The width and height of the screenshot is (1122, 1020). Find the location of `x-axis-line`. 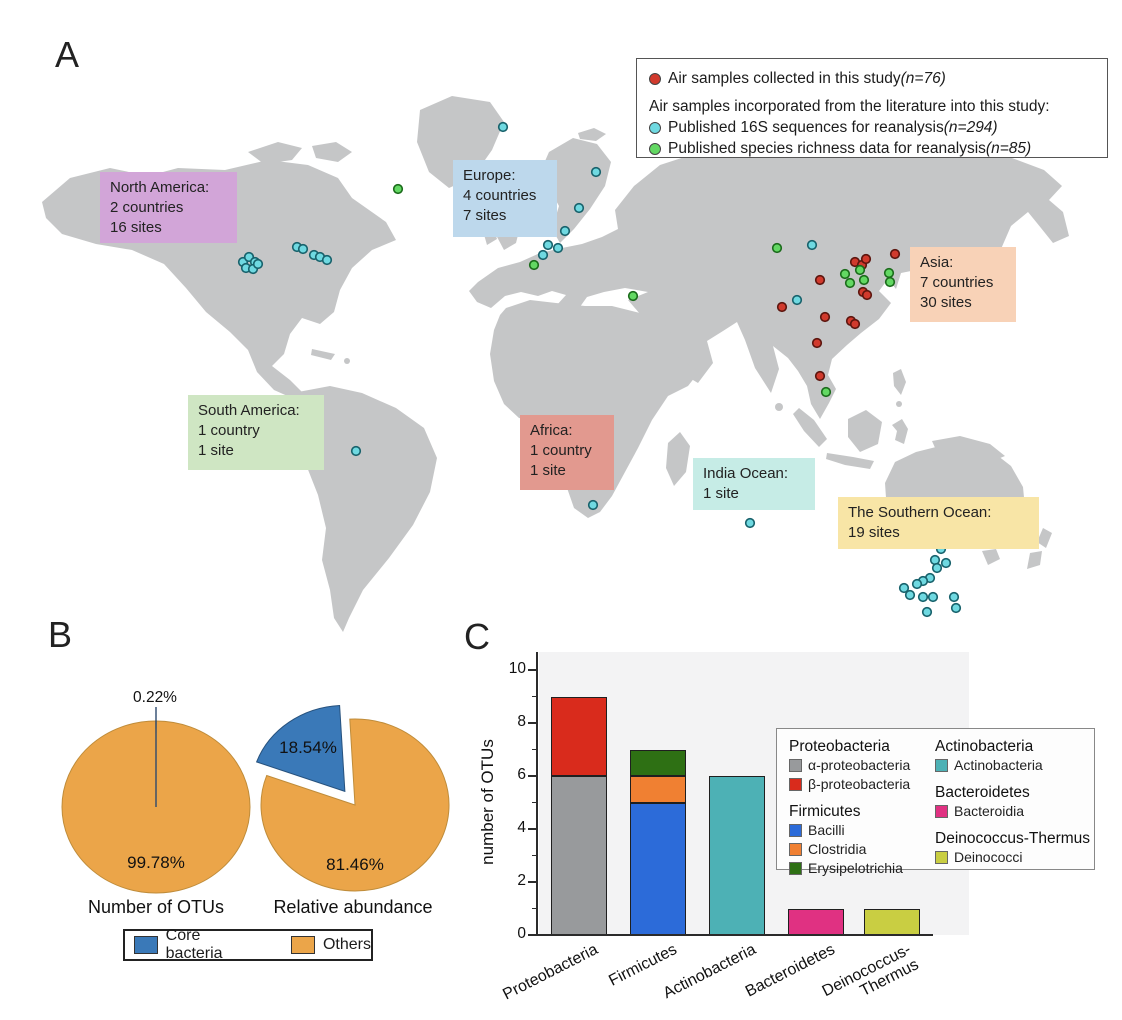

x-axis-line is located at coordinates (735, 934).